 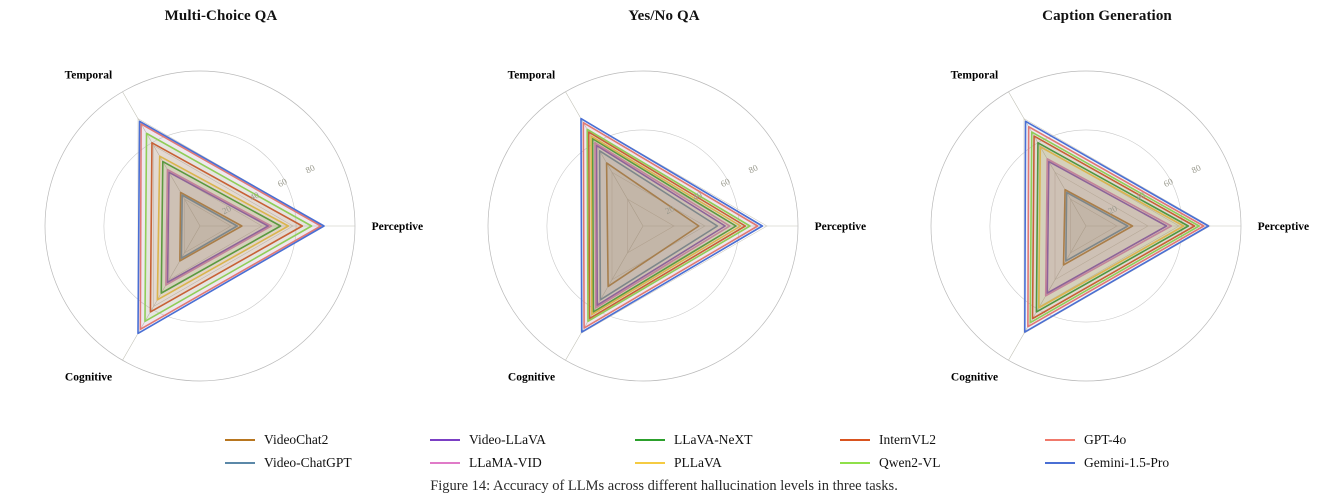 I want to click on legend-label: Video-LLaVA, so click(x=507, y=439).